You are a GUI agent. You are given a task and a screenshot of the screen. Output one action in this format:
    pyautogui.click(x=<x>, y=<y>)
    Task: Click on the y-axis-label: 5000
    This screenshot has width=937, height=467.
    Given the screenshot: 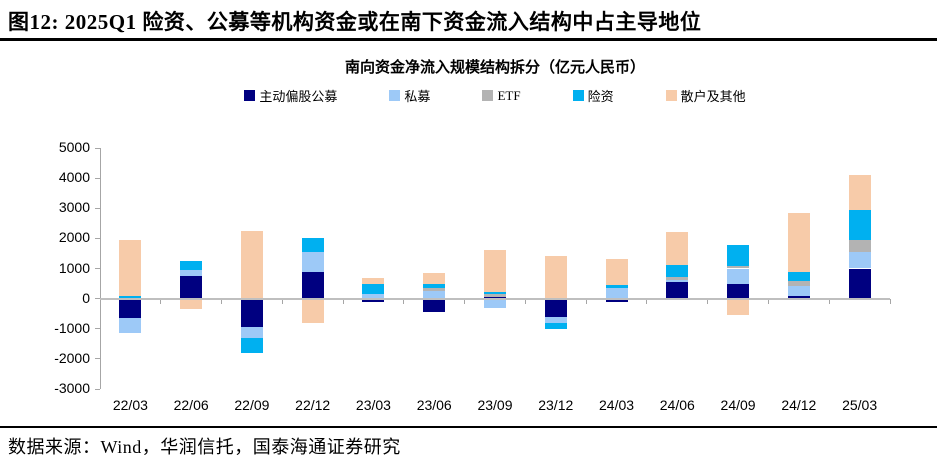 What is the action you would take?
    pyautogui.click(x=74, y=147)
    